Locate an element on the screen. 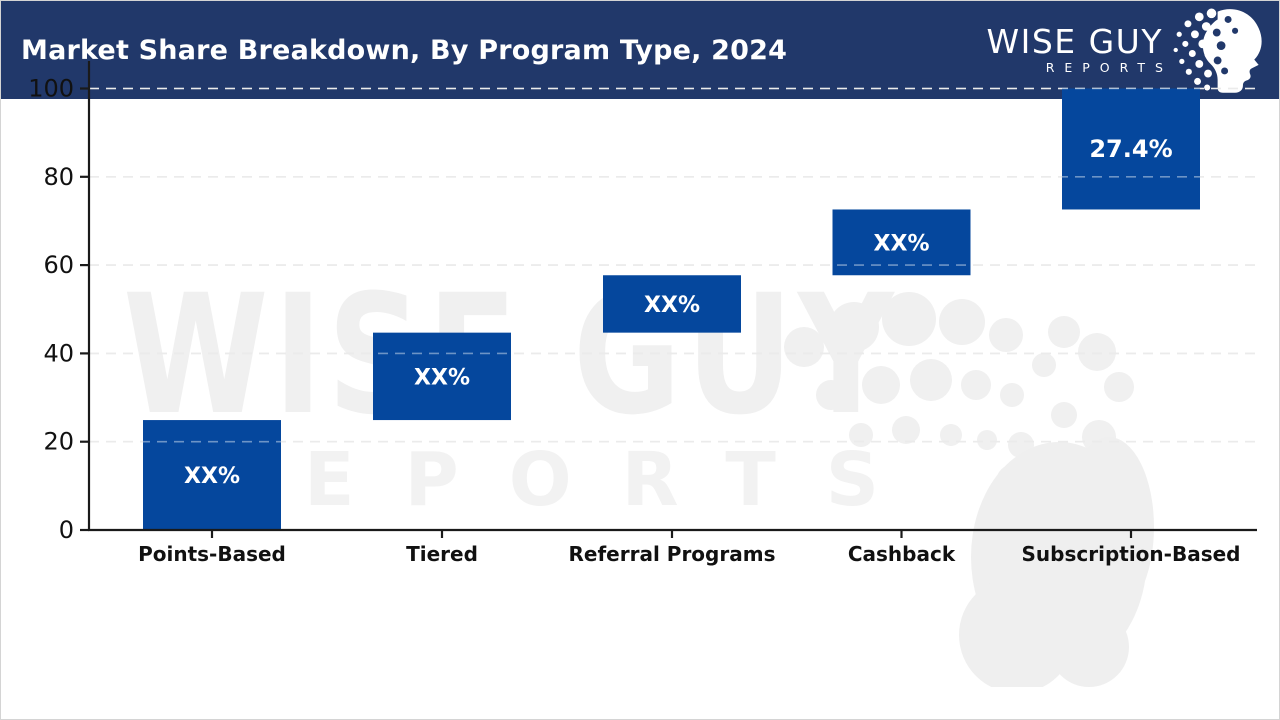 The height and width of the screenshot is (720, 1280). logo-brand-sub: REPORTS is located at coordinates (1109, 68).